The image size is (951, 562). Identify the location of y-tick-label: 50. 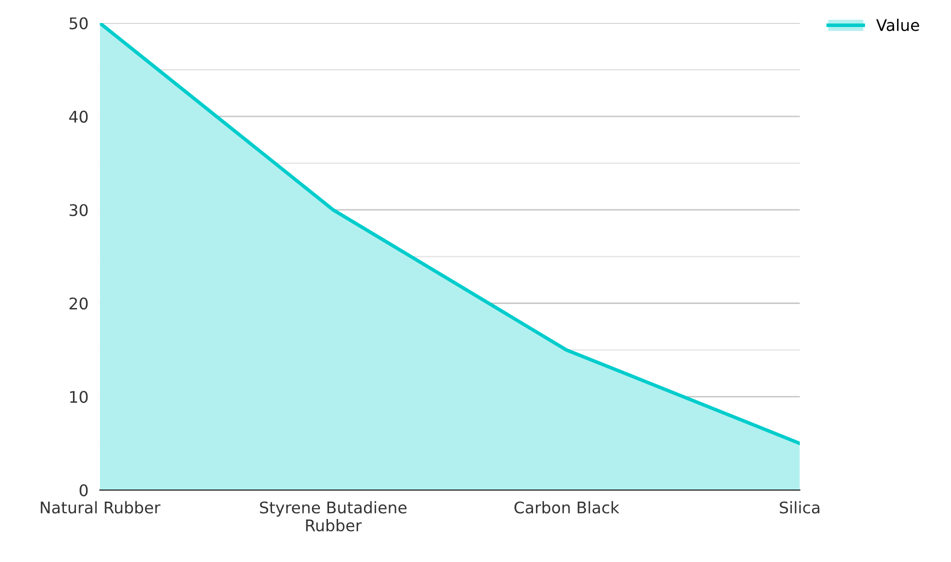
(79, 23).